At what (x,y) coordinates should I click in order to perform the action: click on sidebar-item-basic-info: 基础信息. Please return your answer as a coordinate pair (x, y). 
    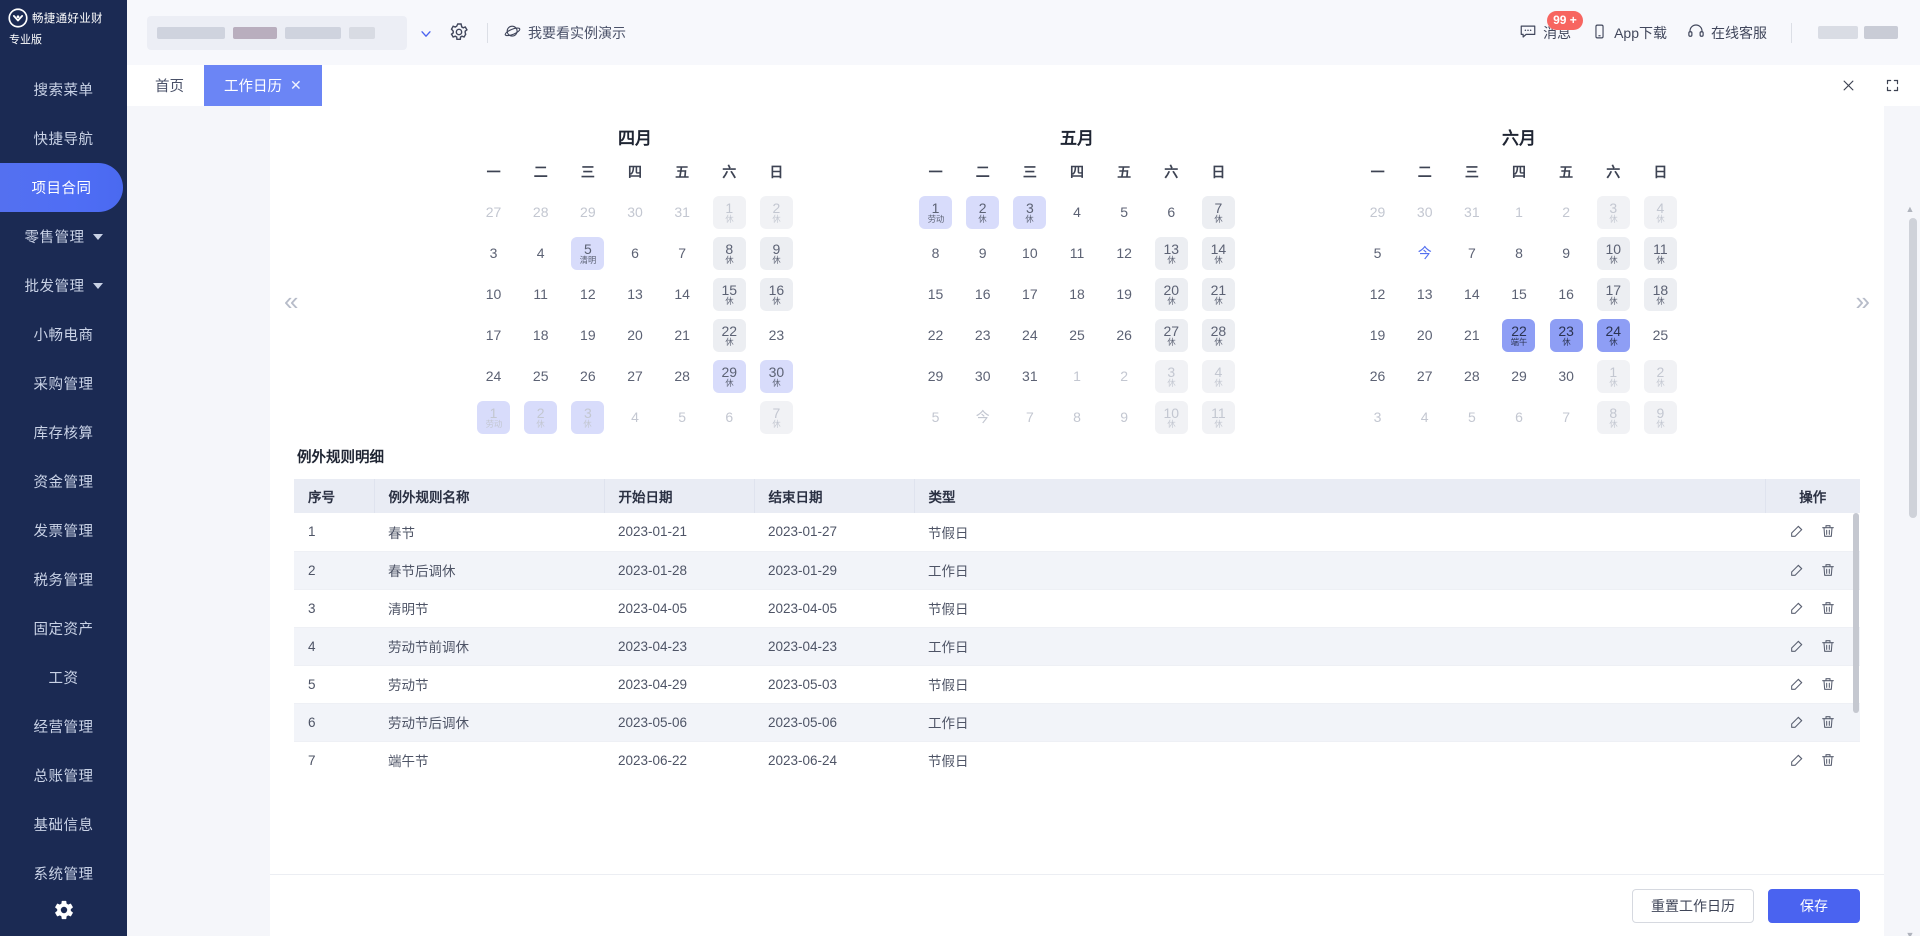
    Looking at the image, I should click on (63, 824).